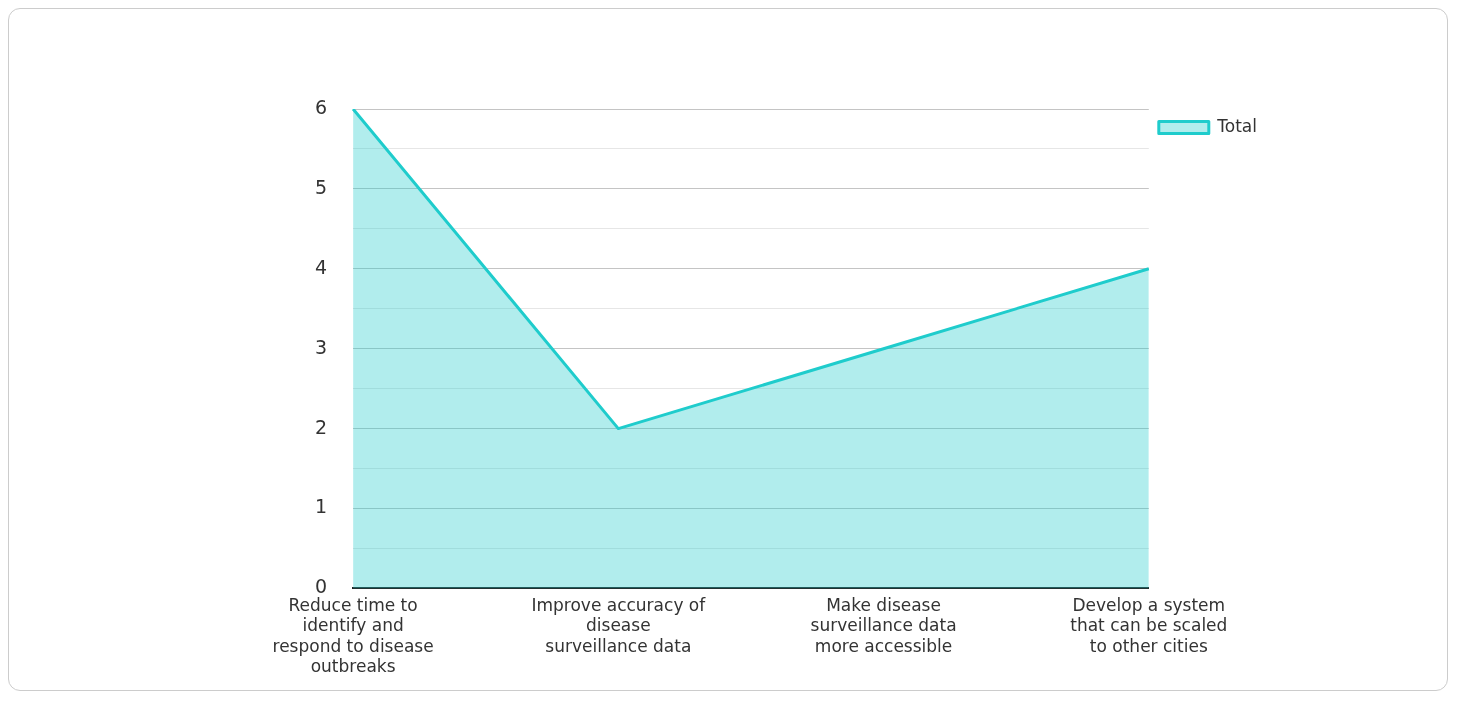  What do you see at coordinates (1149, 625) in the screenshot?
I see `x-tick-label: Develop a system that can be scaled to other cities` at bounding box center [1149, 625].